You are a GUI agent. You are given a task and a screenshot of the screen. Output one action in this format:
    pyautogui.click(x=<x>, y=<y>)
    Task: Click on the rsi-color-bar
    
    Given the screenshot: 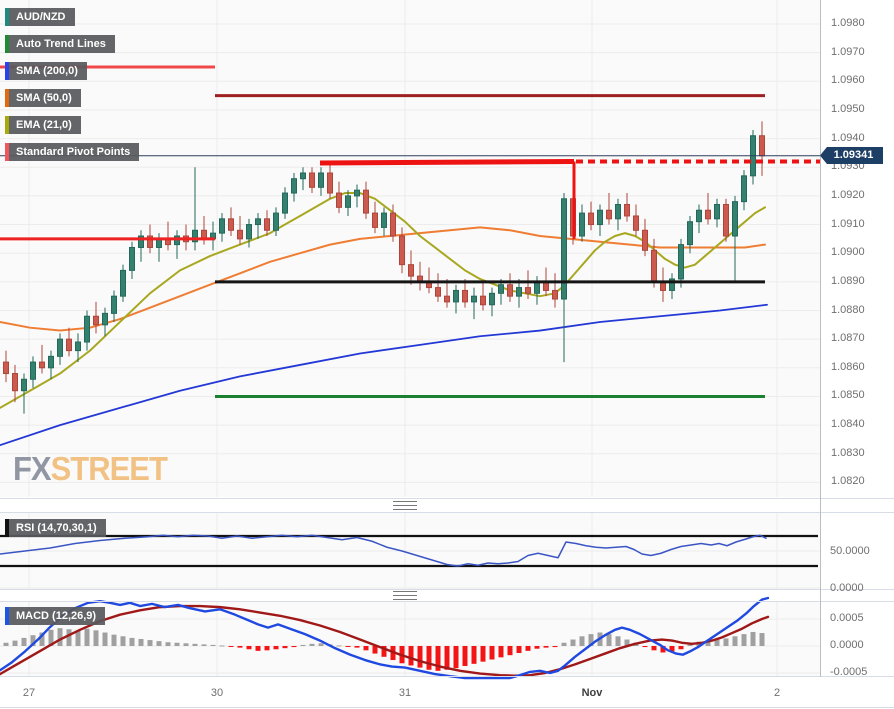 What is the action you would take?
    pyautogui.click(x=7, y=528)
    